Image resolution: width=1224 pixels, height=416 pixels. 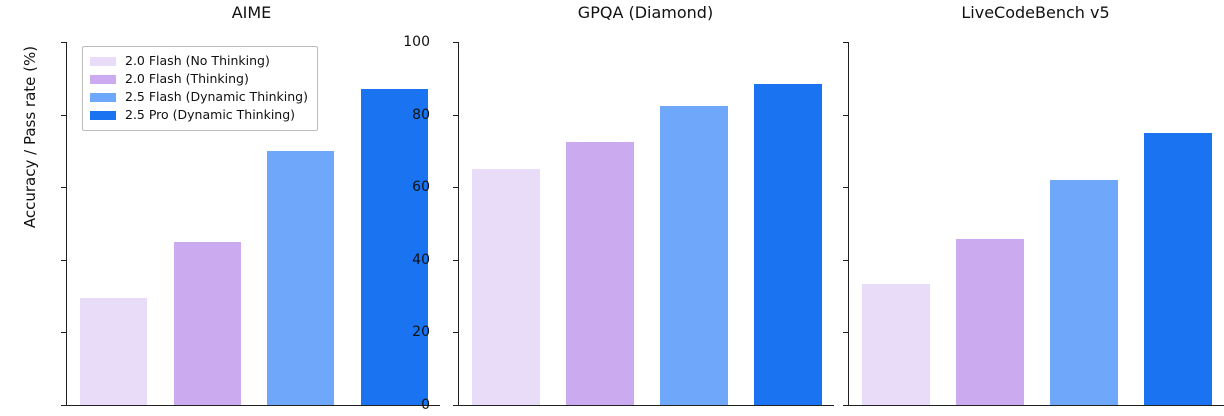 What do you see at coordinates (425, 405) in the screenshot?
I see `y-axis-tick-label: 0` at bounding box center [425, 405].